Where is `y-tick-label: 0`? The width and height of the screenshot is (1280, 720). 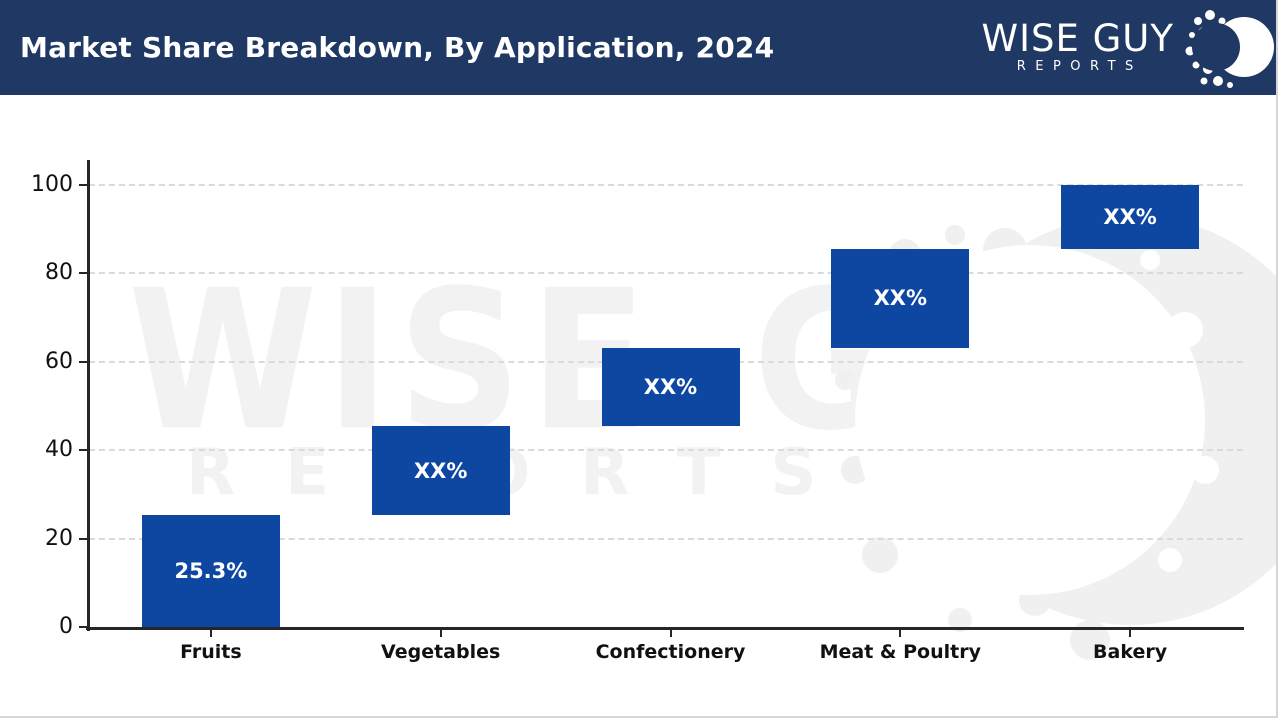 y-tick-label: 0 is located at coordinates (66, 626).